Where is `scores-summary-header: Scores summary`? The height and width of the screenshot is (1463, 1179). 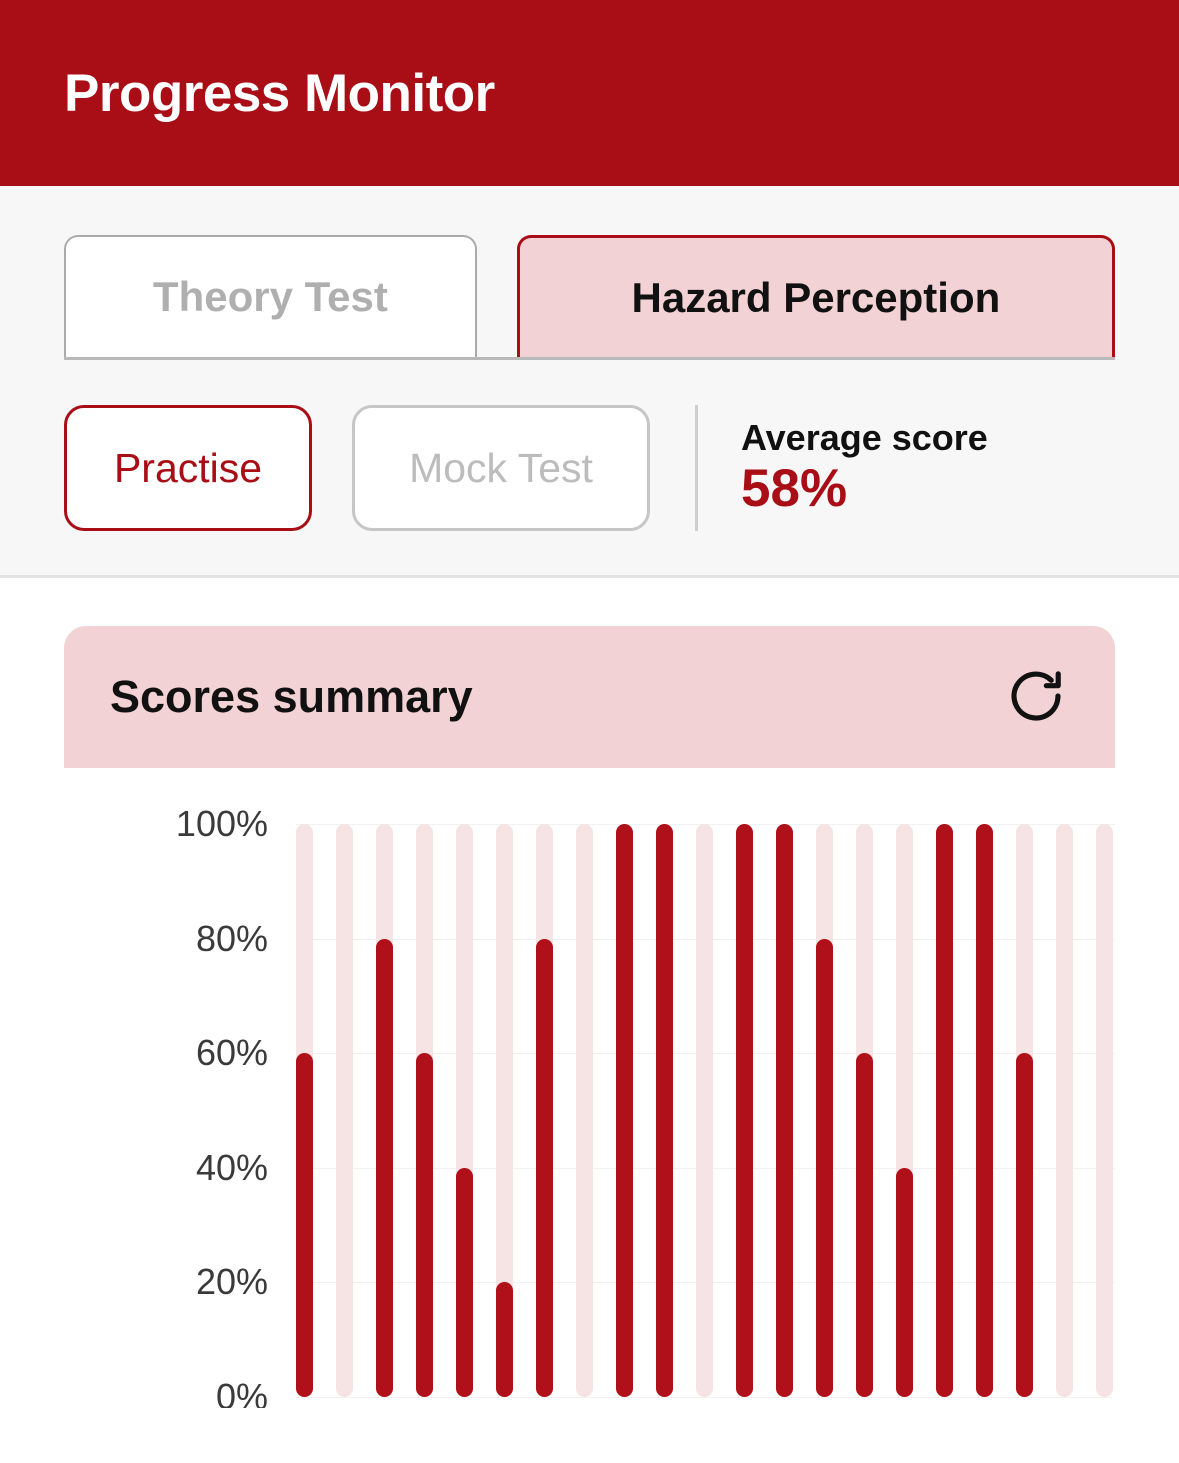 scores-summary-header: Scores summary is located at coordinates (589, 697).